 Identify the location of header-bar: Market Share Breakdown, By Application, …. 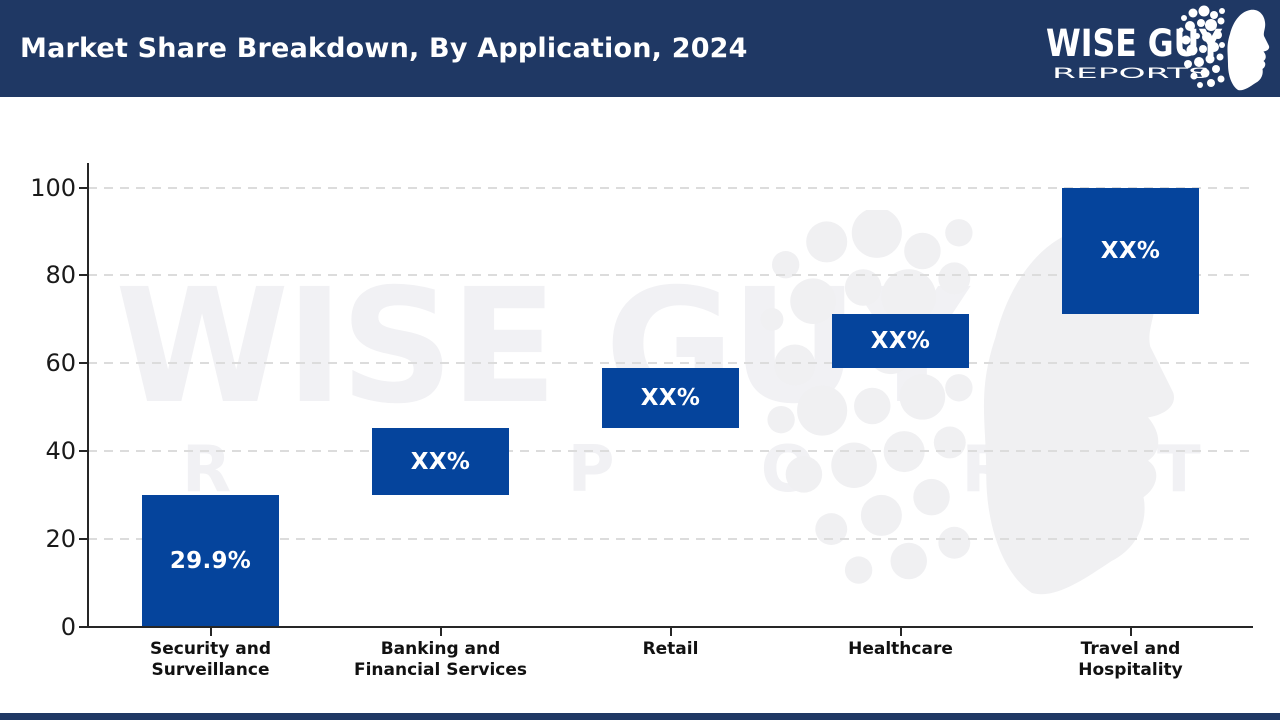
(640, 48).